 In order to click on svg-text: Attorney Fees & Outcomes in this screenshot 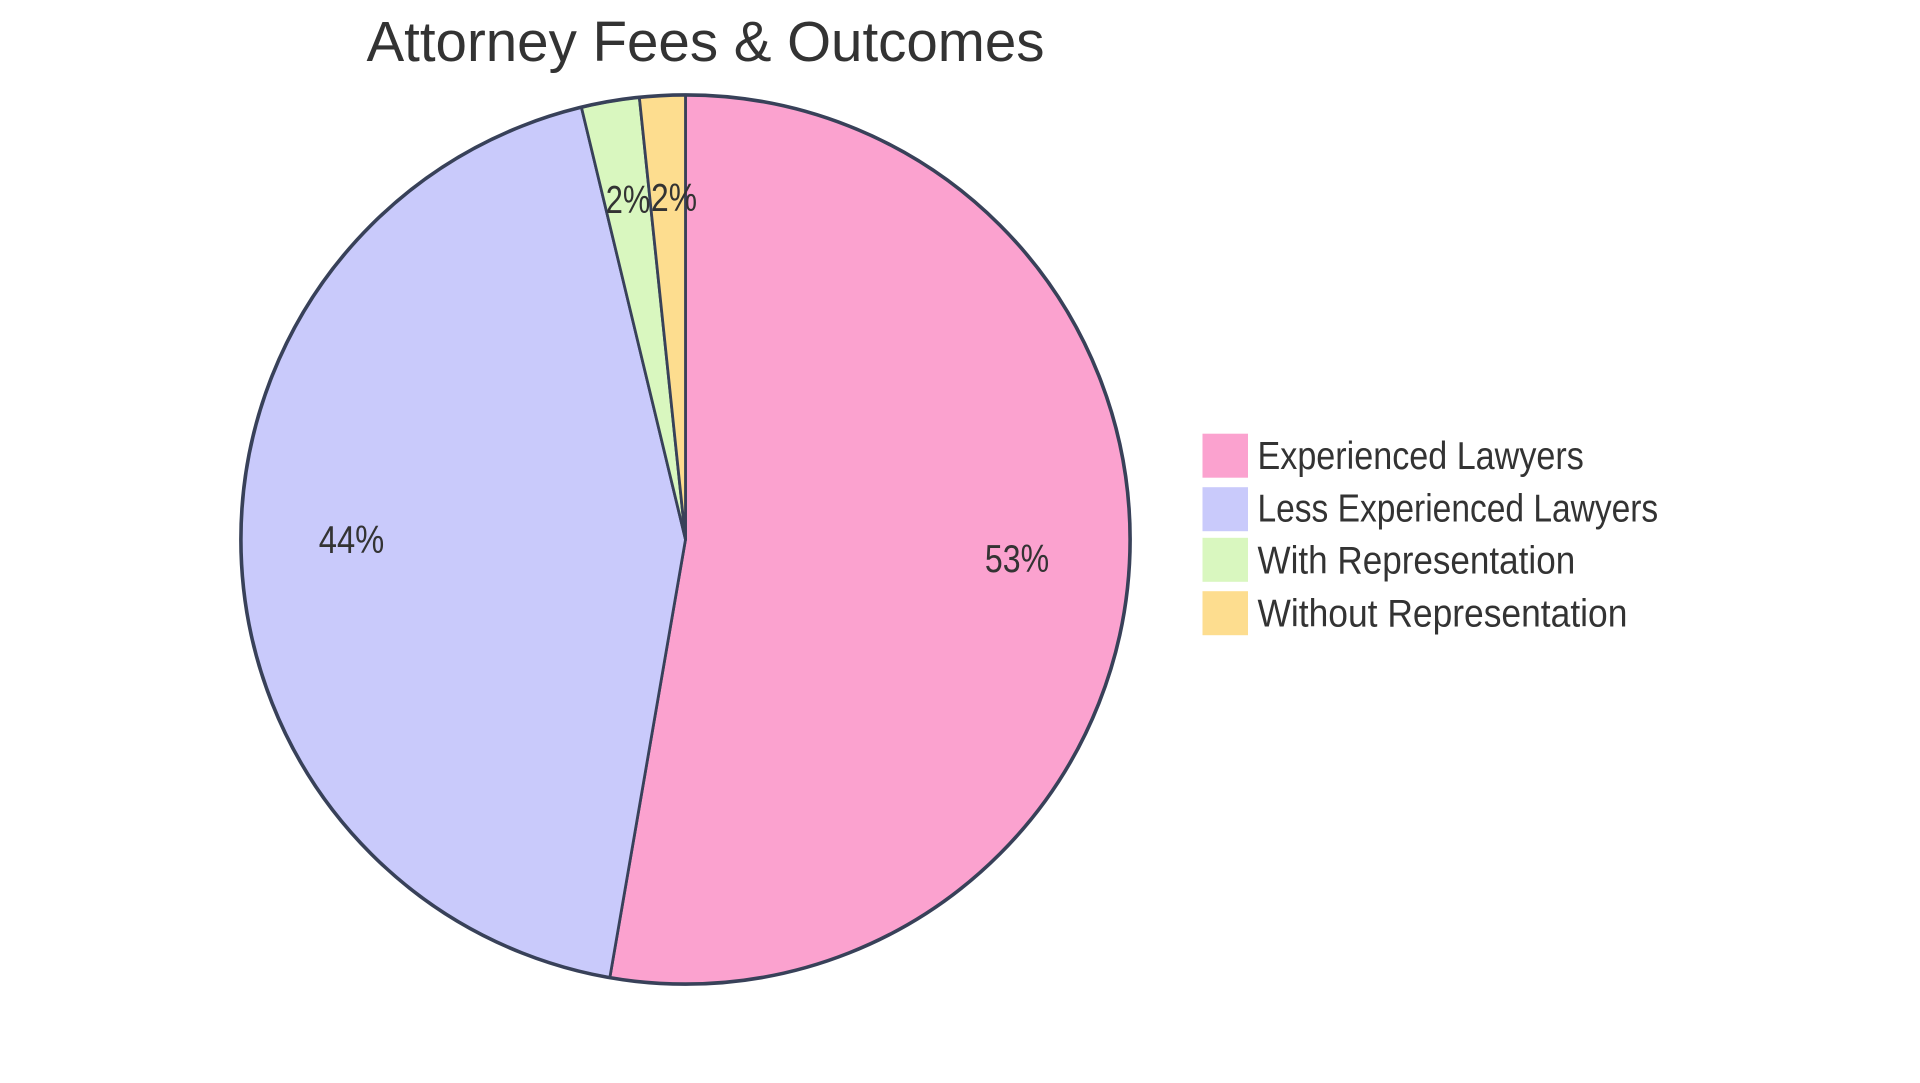, I will do `click(706, 41)`.